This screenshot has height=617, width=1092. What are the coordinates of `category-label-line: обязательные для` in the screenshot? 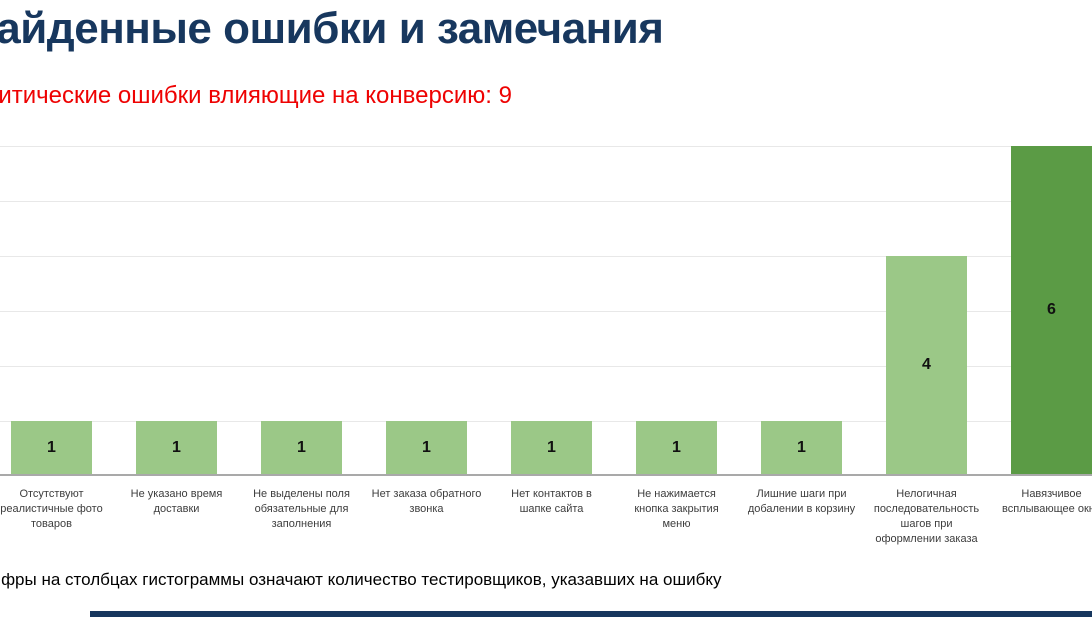 It's located at (301, 509).